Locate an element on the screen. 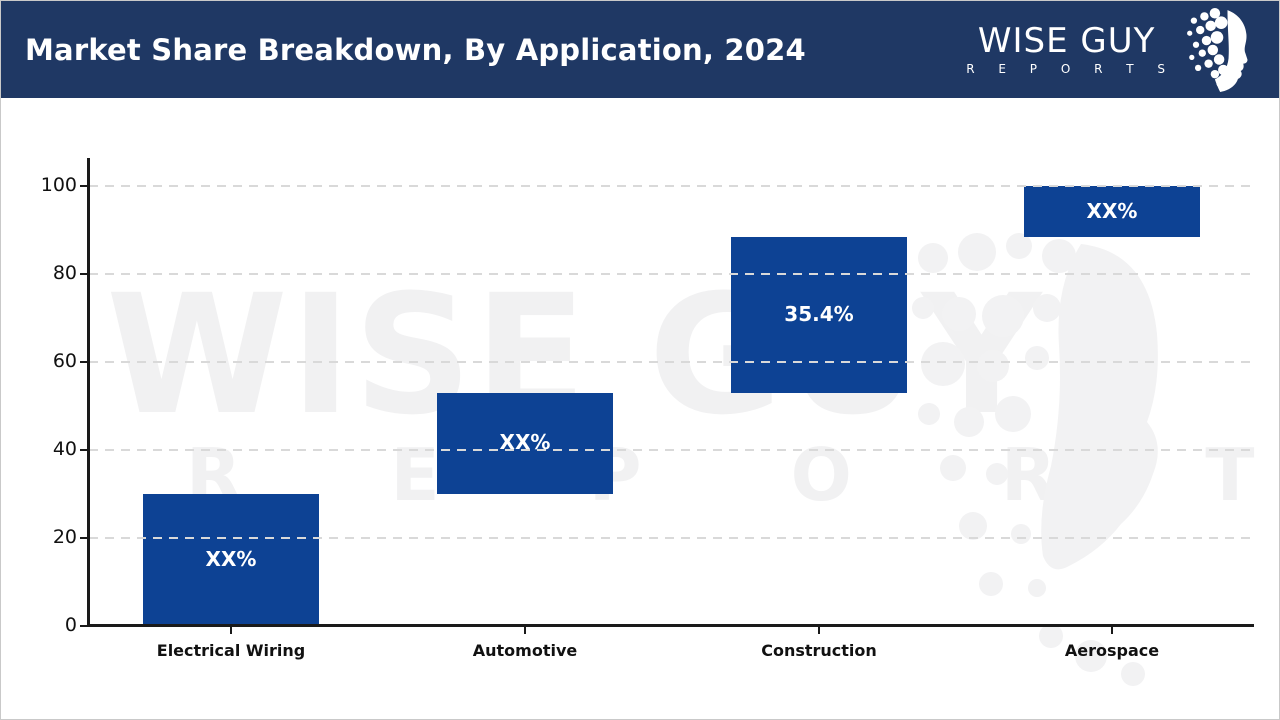  dotted-head-profile-icon is located at coordinates (1217, 49).